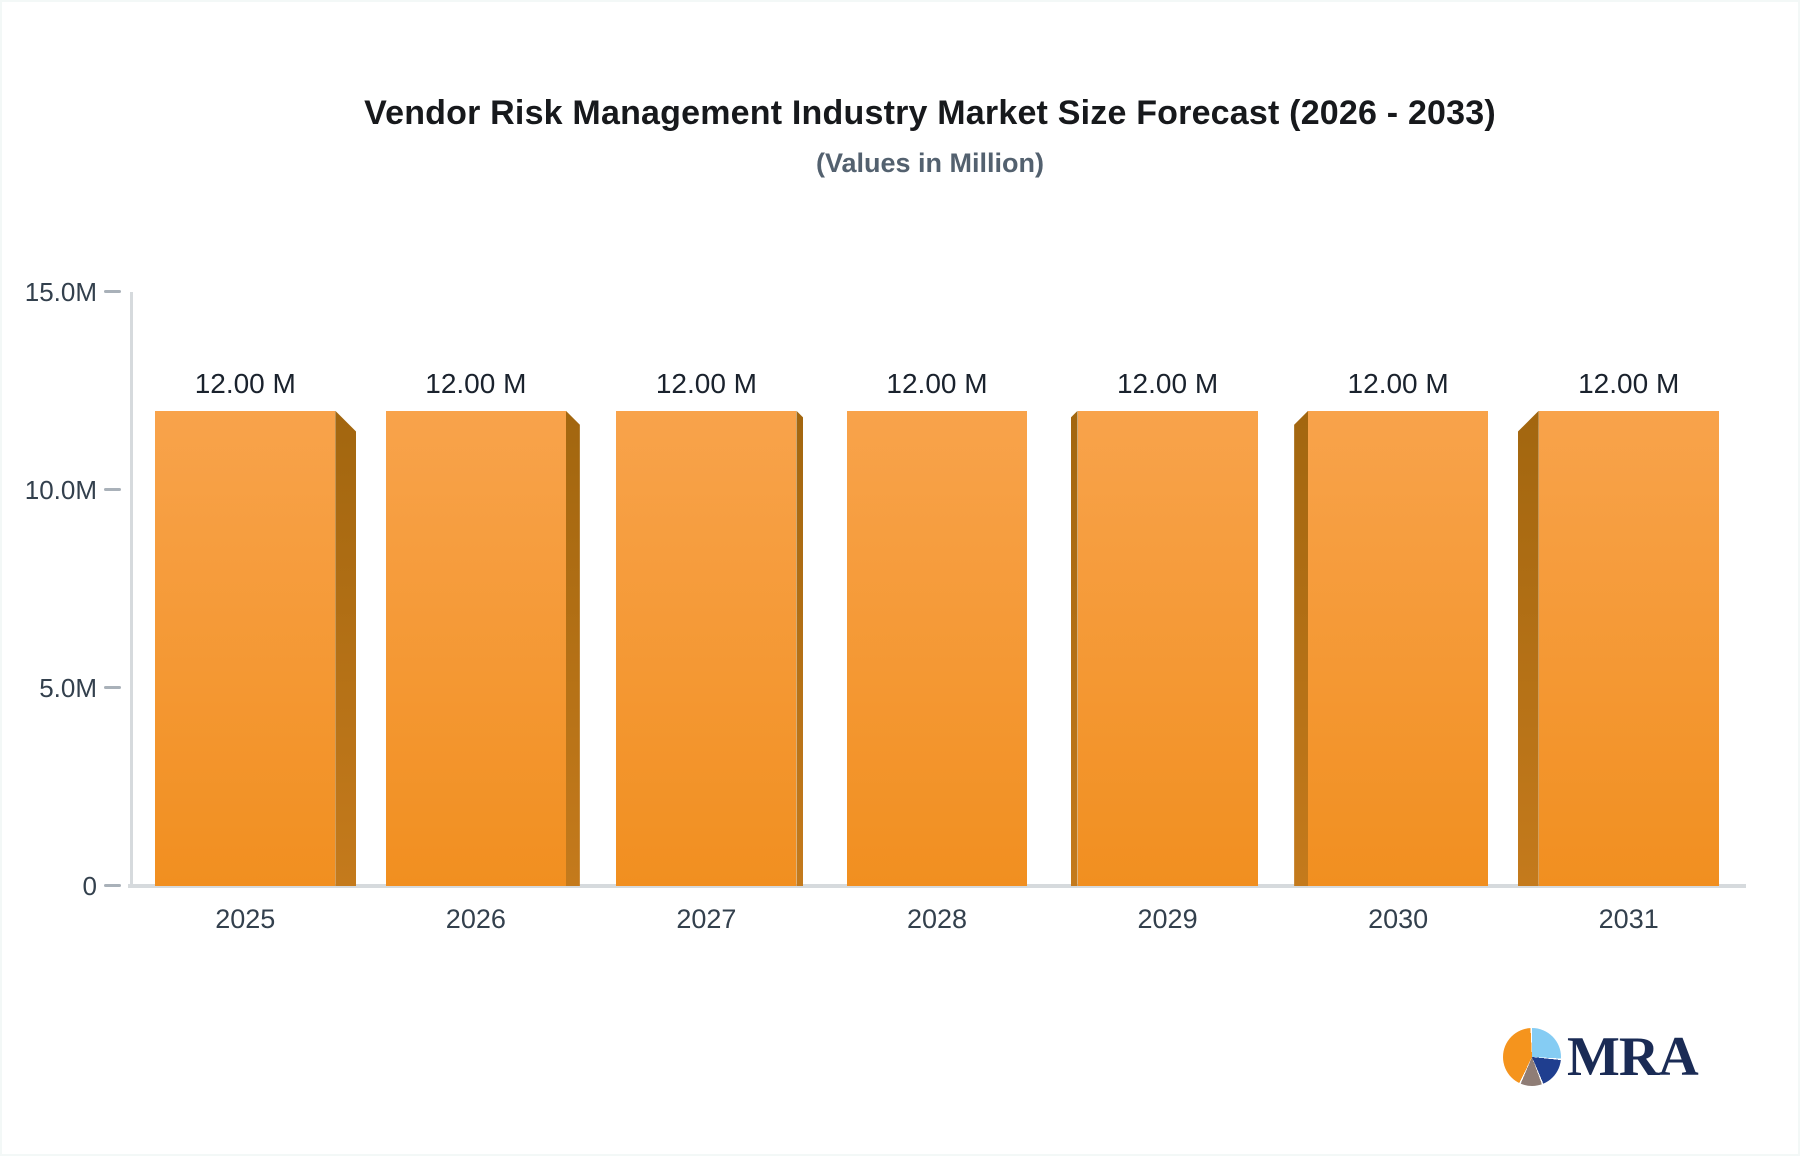  I want to click on x-axis-label: 2028, so click(937, 919).